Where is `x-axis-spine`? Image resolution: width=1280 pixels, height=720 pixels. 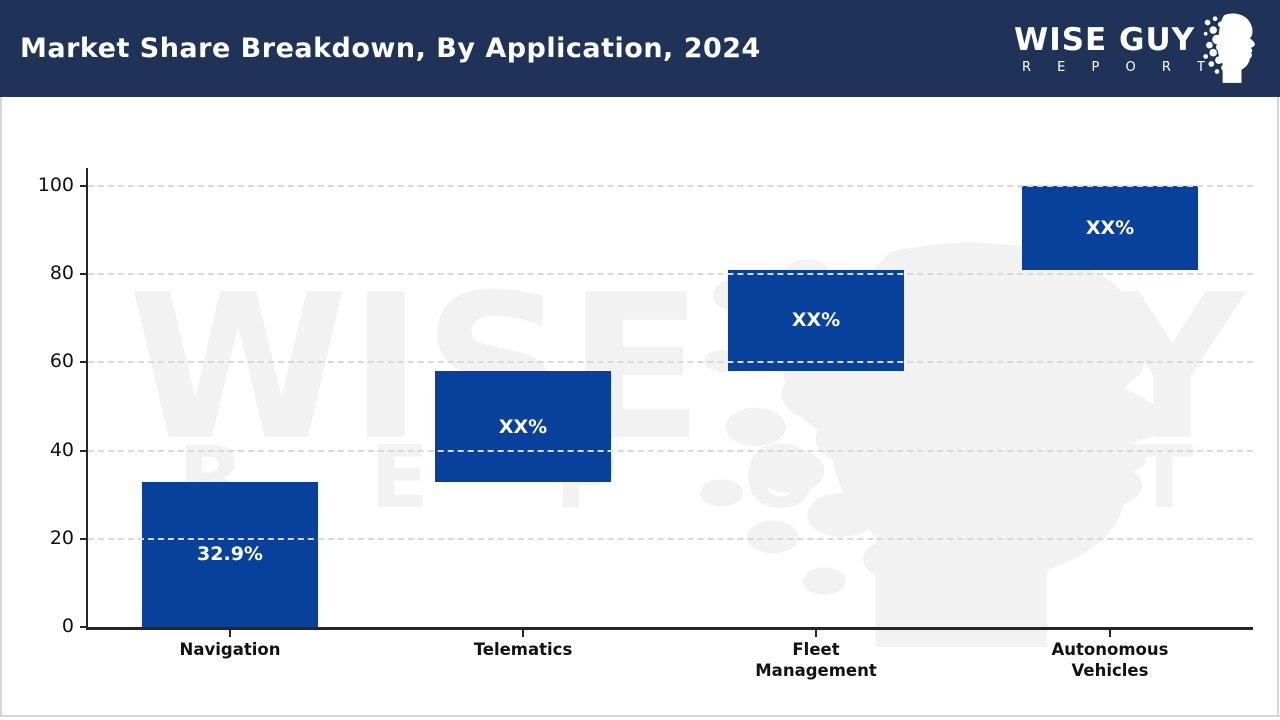 x-axis-spine is located at coordinates (669, 628).